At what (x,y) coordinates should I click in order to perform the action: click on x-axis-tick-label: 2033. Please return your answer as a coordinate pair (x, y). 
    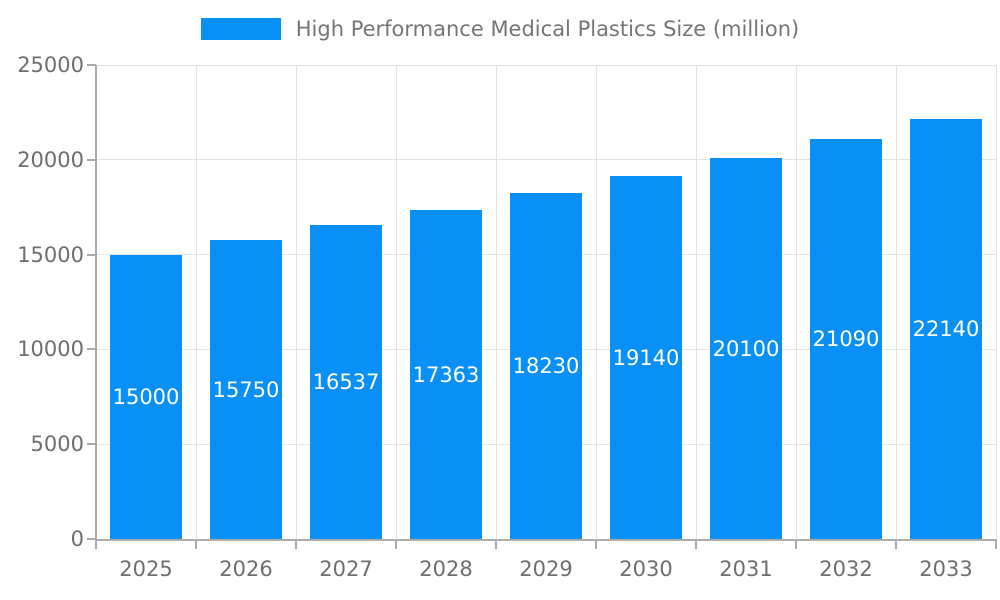
    Looking at the image, I should click on (946, 569).